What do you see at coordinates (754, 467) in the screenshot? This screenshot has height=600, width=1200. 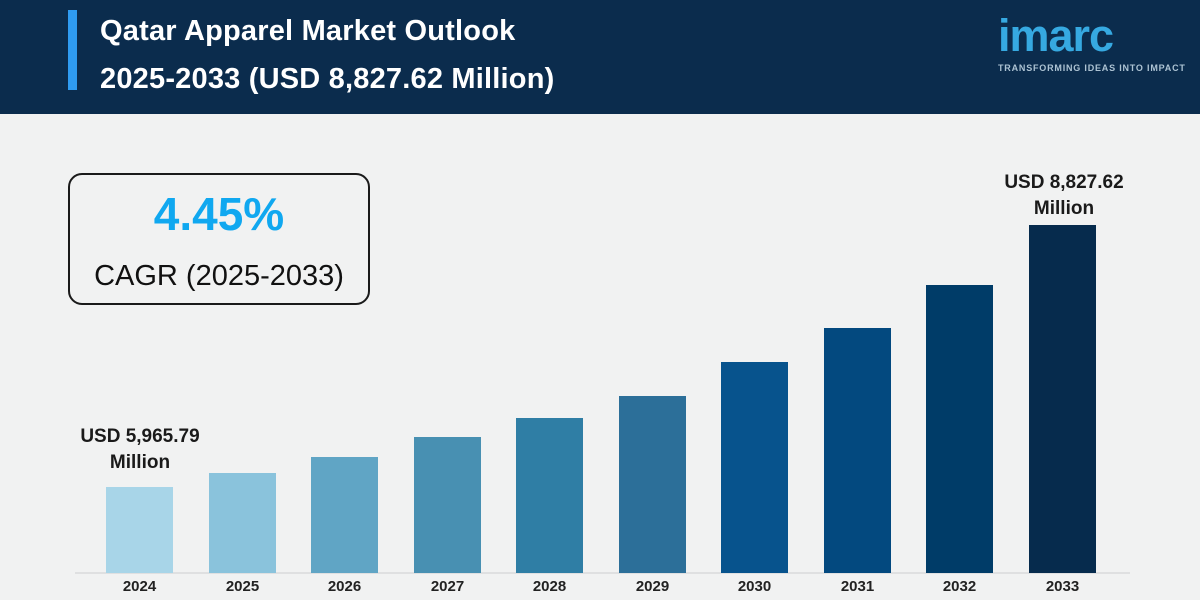 I see `bar-2030` at bounding box center [754, 467].